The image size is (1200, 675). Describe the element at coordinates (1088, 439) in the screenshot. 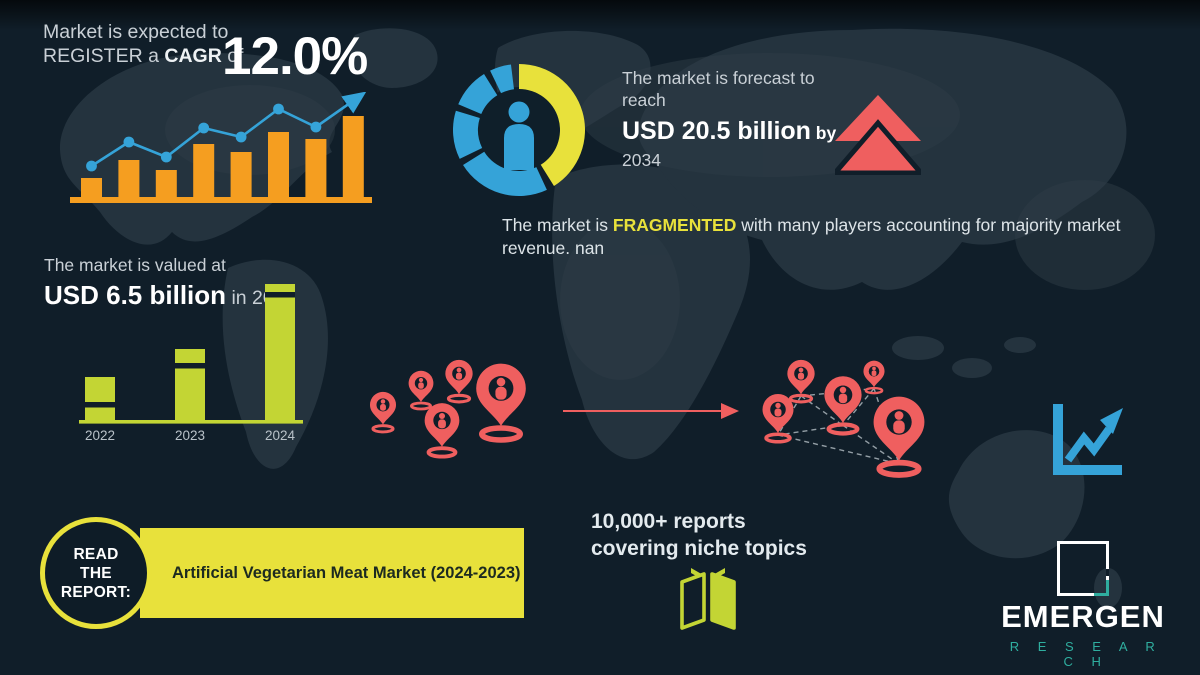

I see `line-chart-icon` at that location.